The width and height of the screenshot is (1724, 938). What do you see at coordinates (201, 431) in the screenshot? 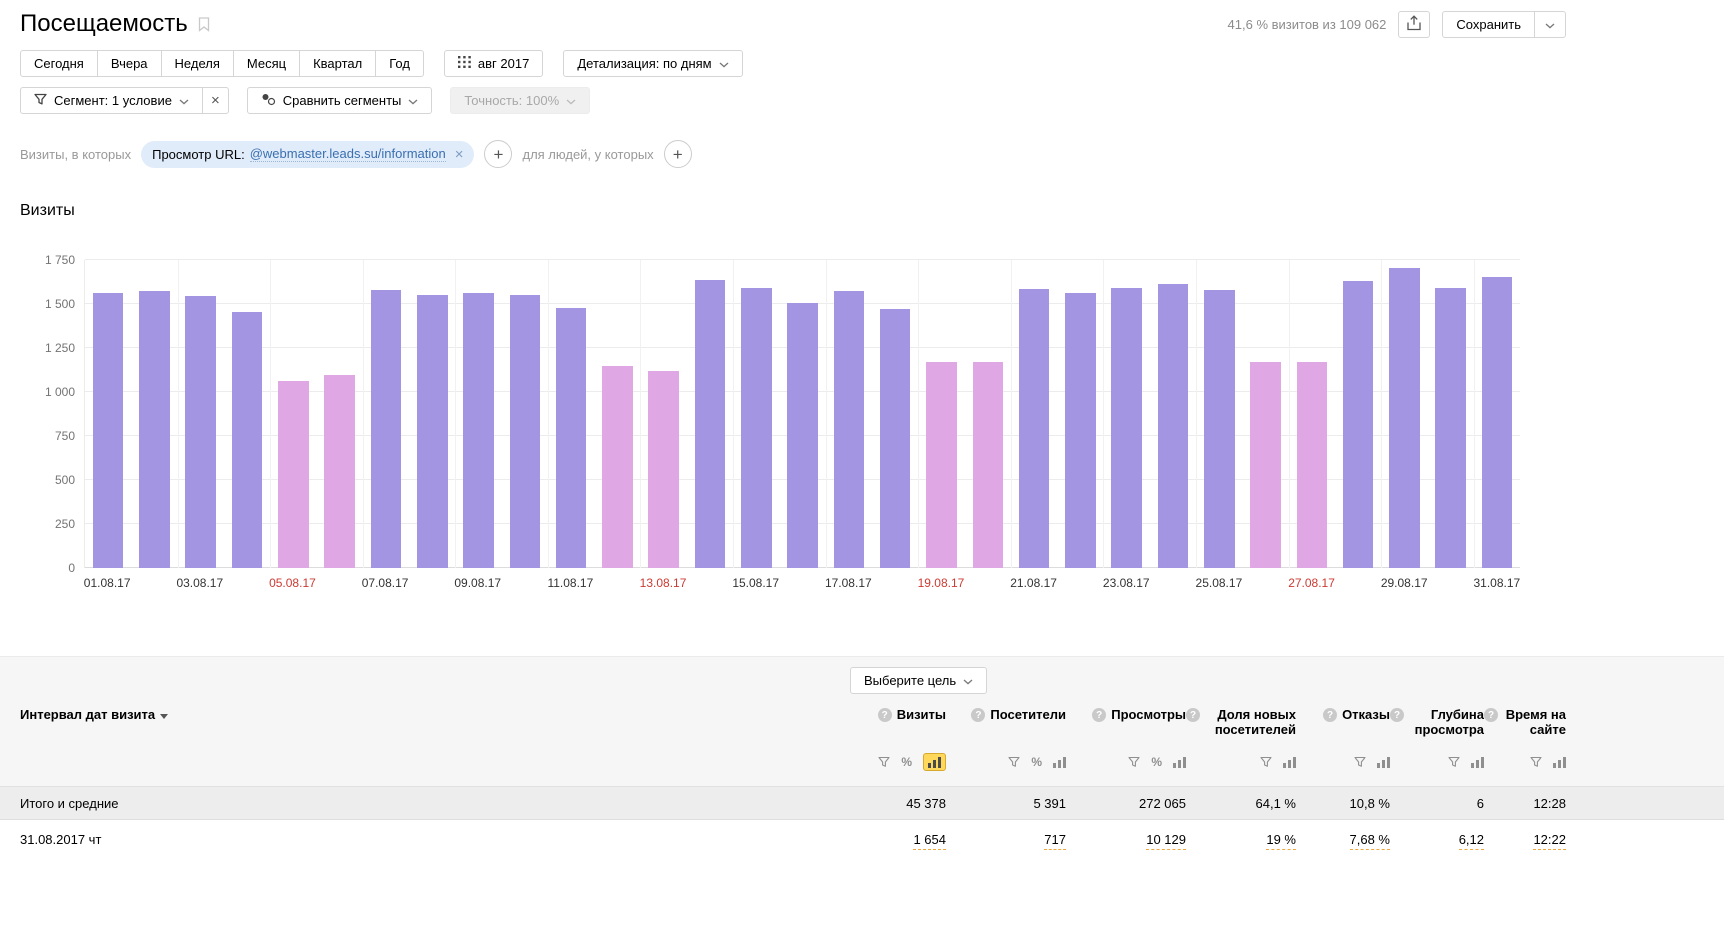
I see `bar-03.08.17` at bounding box center [201, 431].